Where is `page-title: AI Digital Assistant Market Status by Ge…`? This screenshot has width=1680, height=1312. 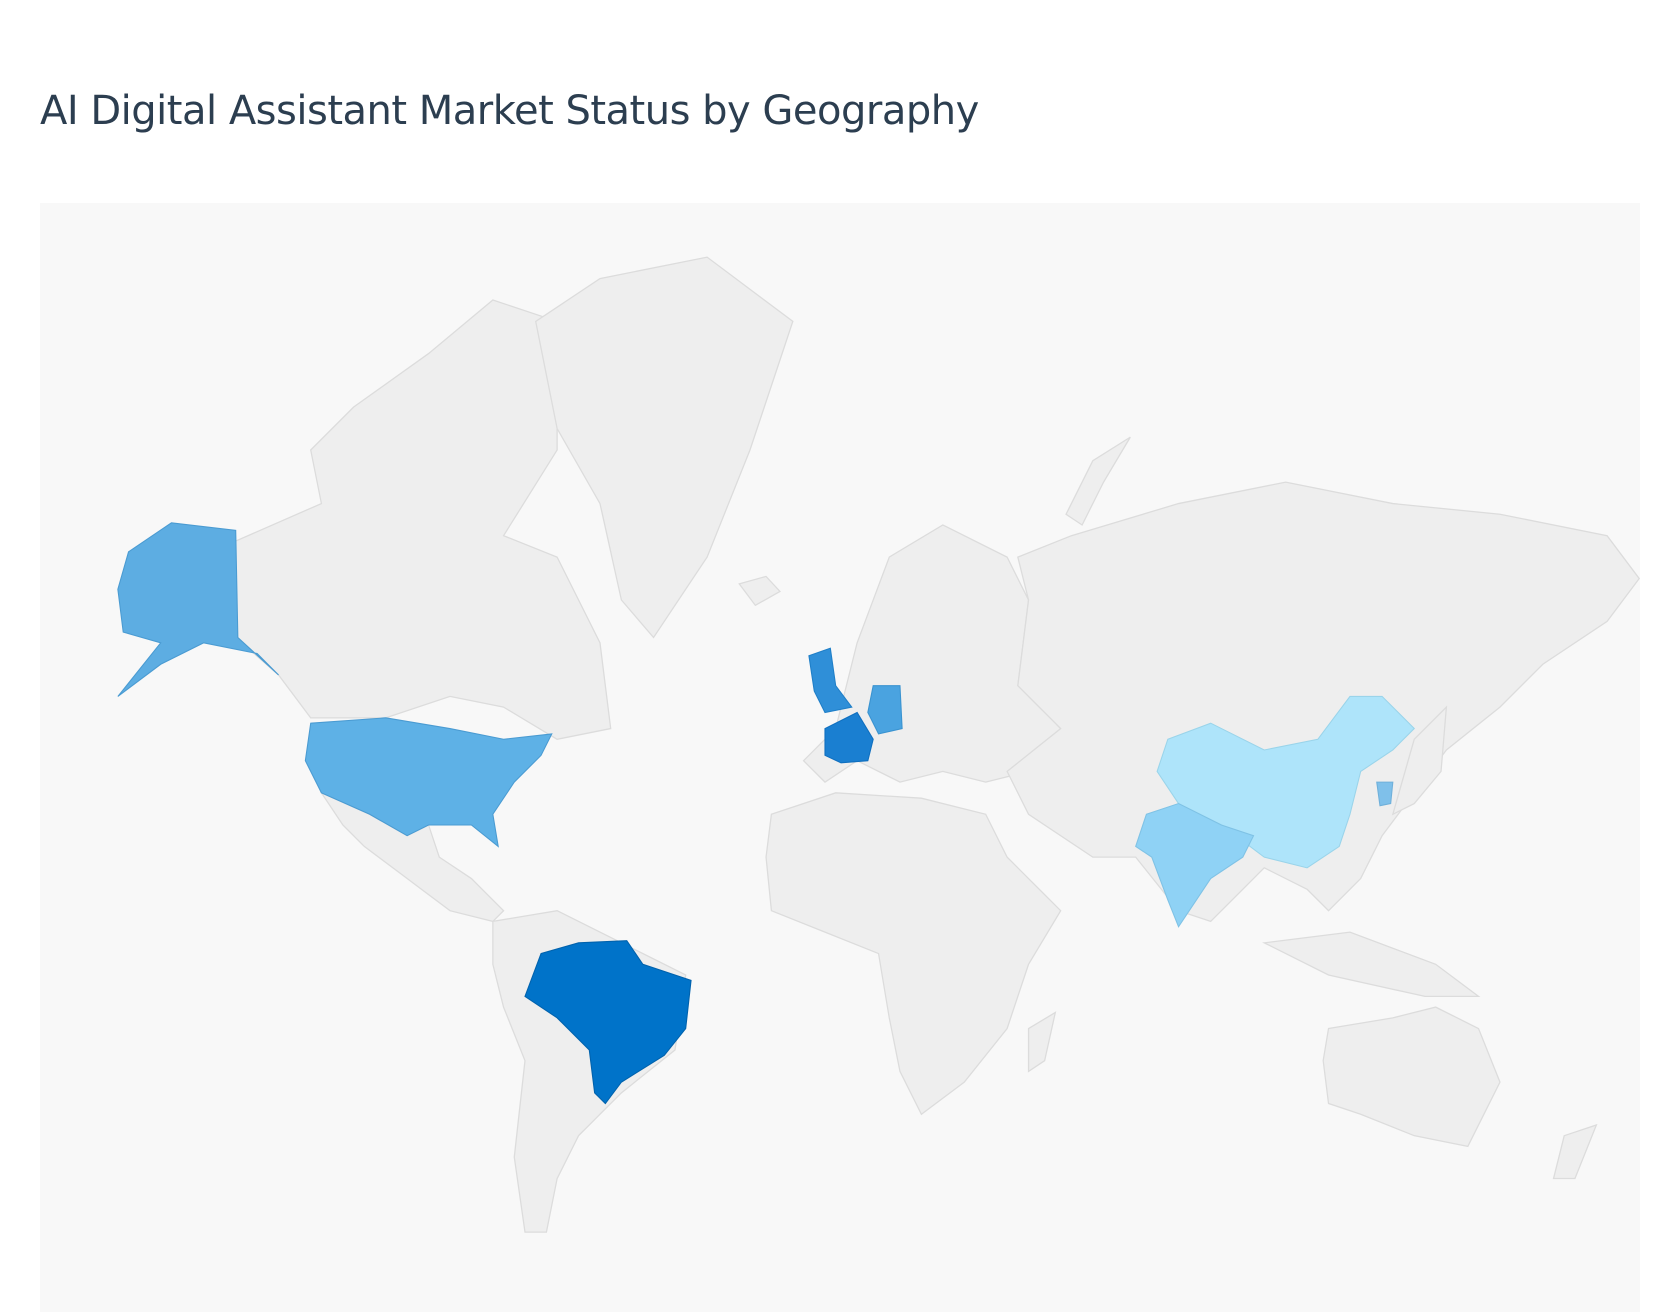 page-title: AI Digital Assistant Market Status by Ge… is located at coordinates (509, 111).